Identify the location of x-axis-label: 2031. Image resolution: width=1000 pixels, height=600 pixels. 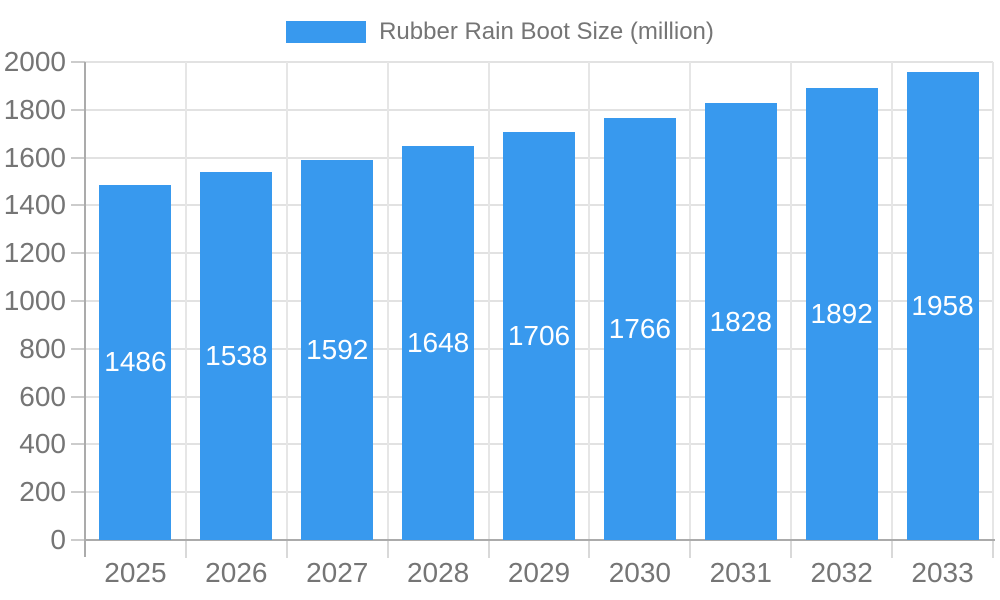
(740, 572).